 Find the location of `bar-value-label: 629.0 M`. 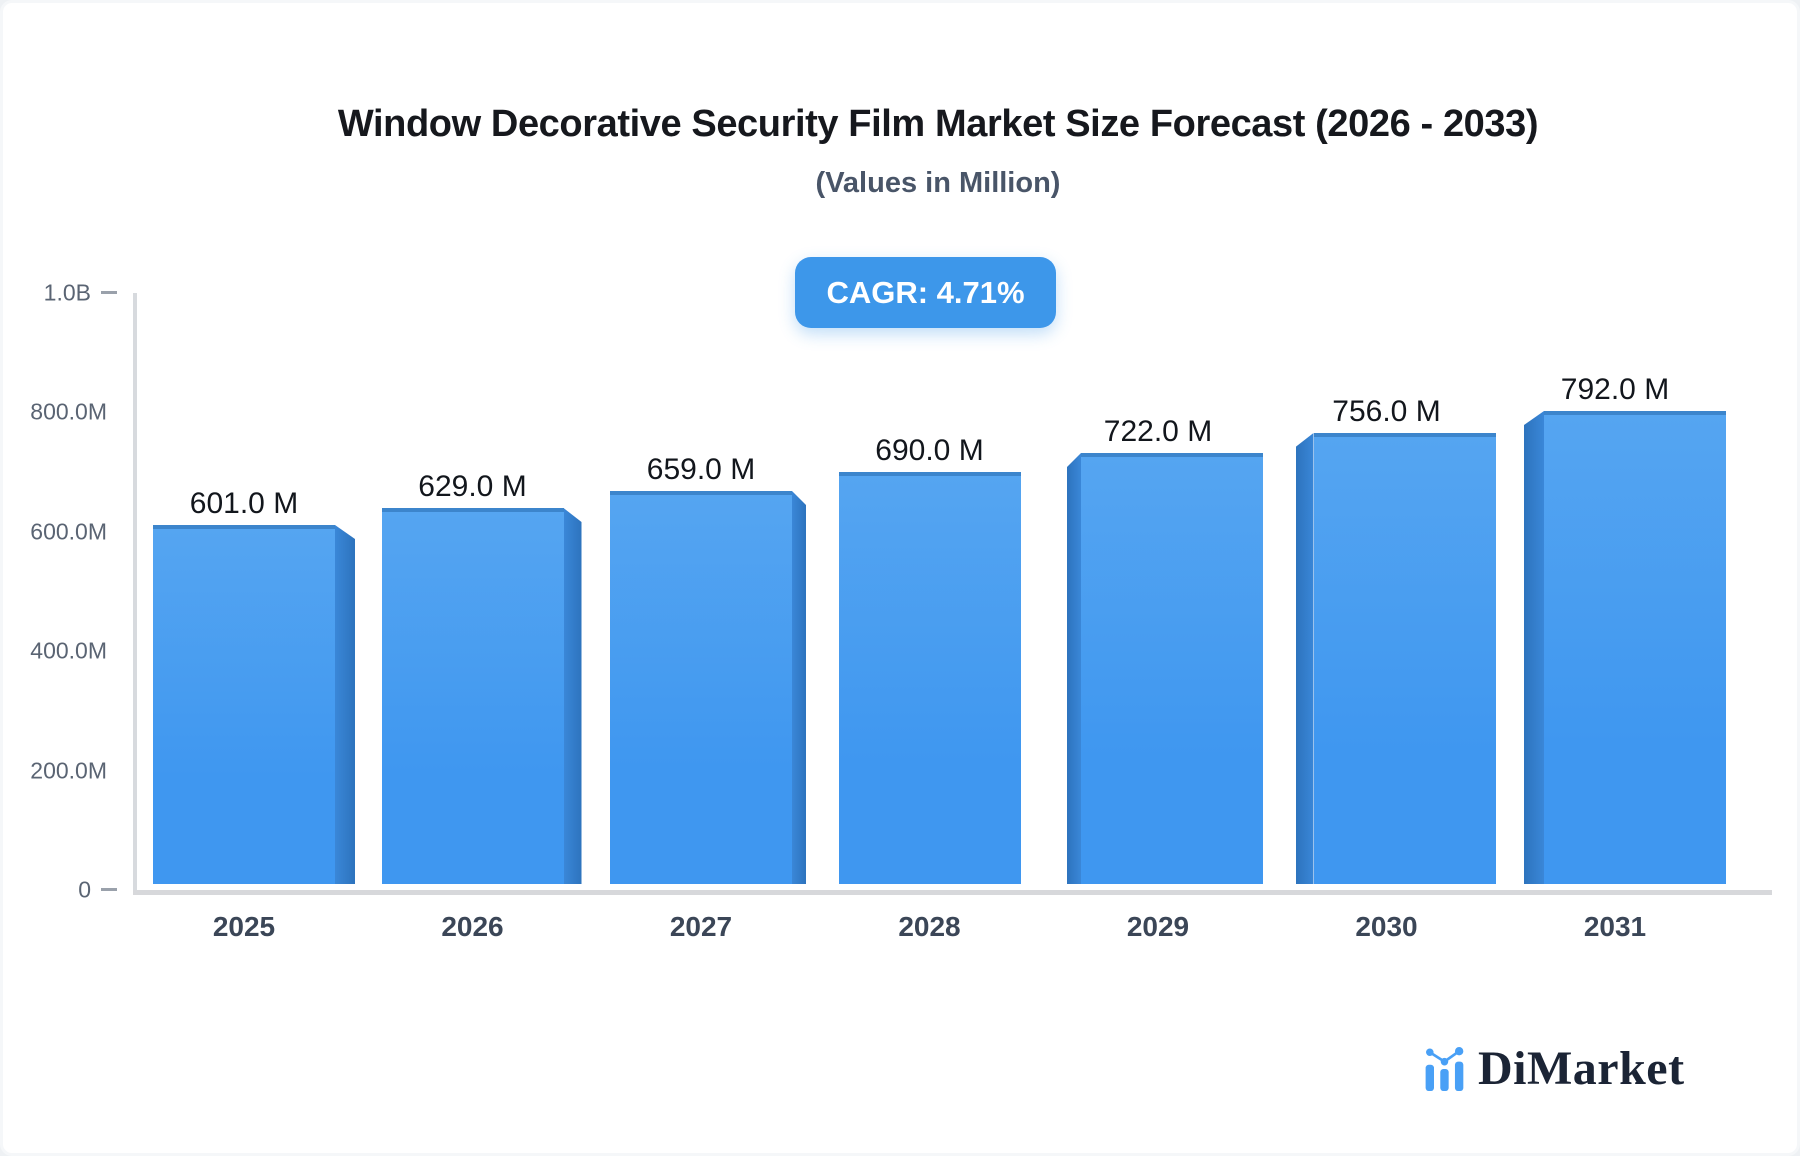

bar-value-label: 629.0 M is located at coordinates (472, 486).